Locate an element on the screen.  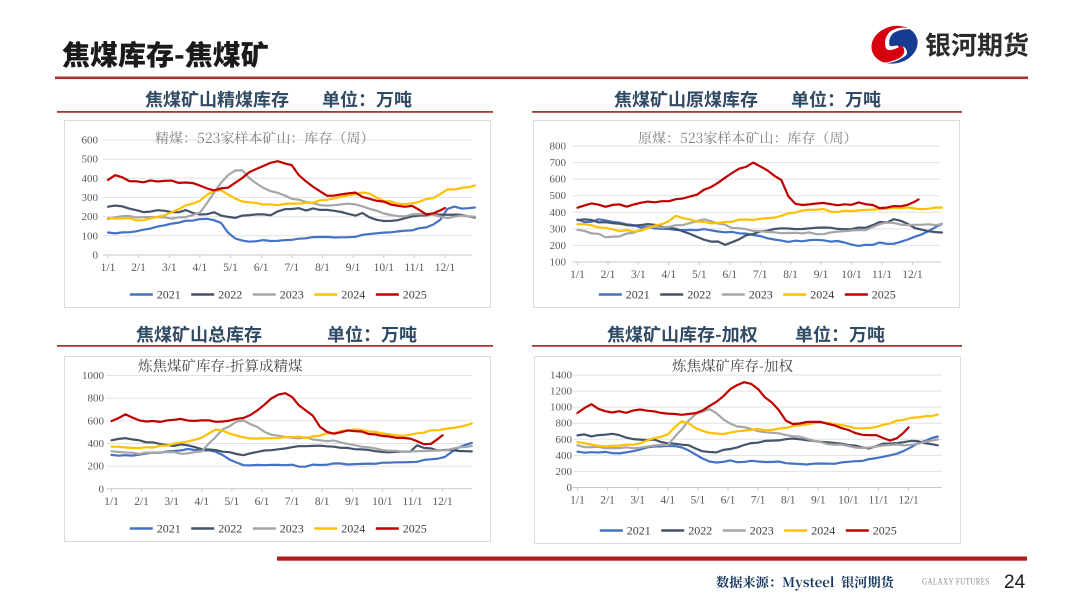
svg-text: 24 is located at coordinates (1015, 582).